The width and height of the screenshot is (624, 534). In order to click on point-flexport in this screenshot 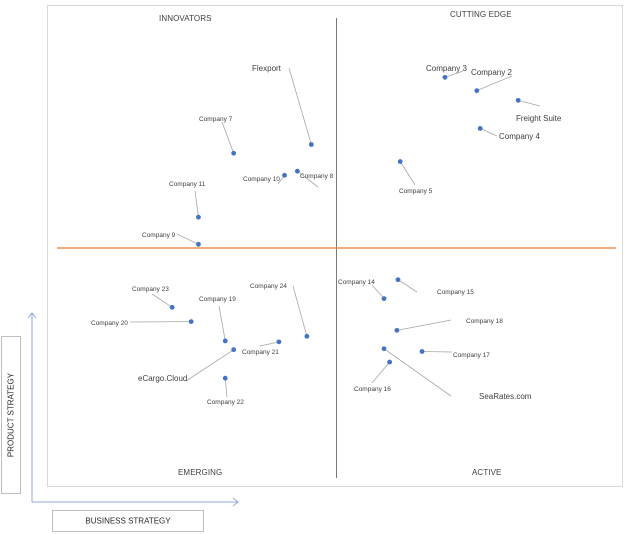, I will do `click(311, 144)`.